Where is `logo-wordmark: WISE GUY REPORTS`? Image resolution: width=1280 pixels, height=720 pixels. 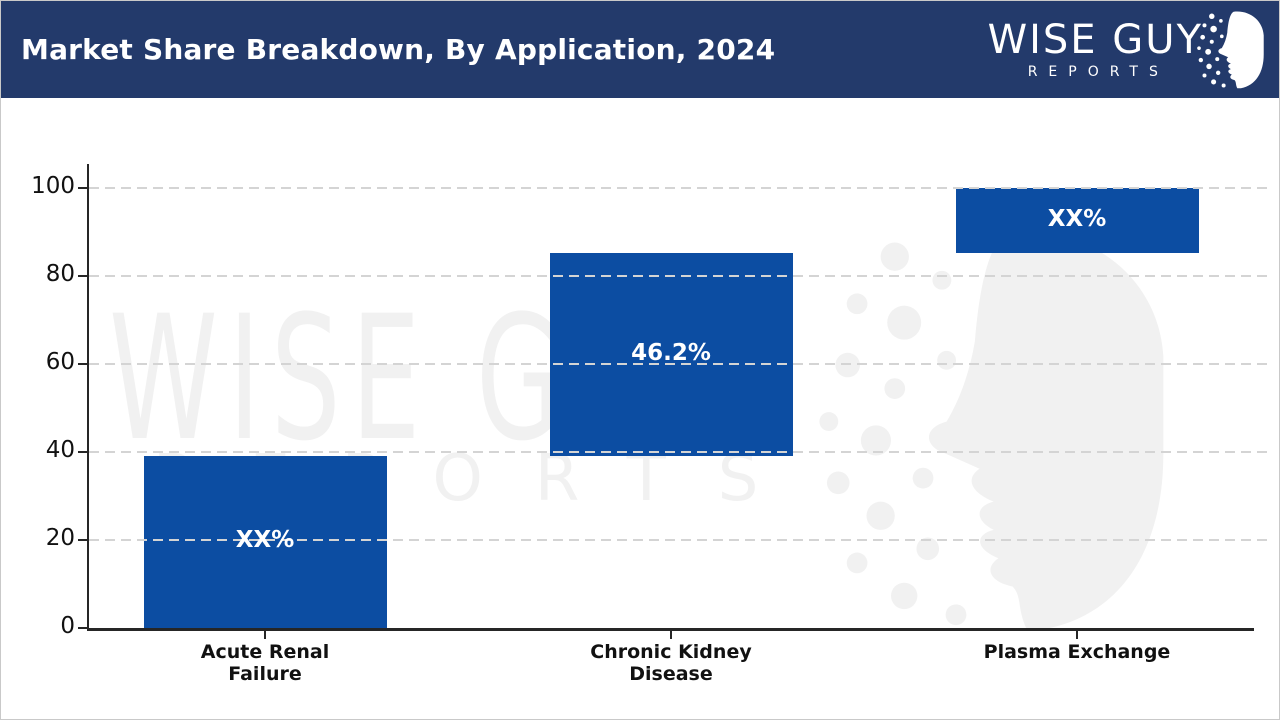 logo-wordmark: WISE GUY REPORTS is located at coordinates (1095, 50).